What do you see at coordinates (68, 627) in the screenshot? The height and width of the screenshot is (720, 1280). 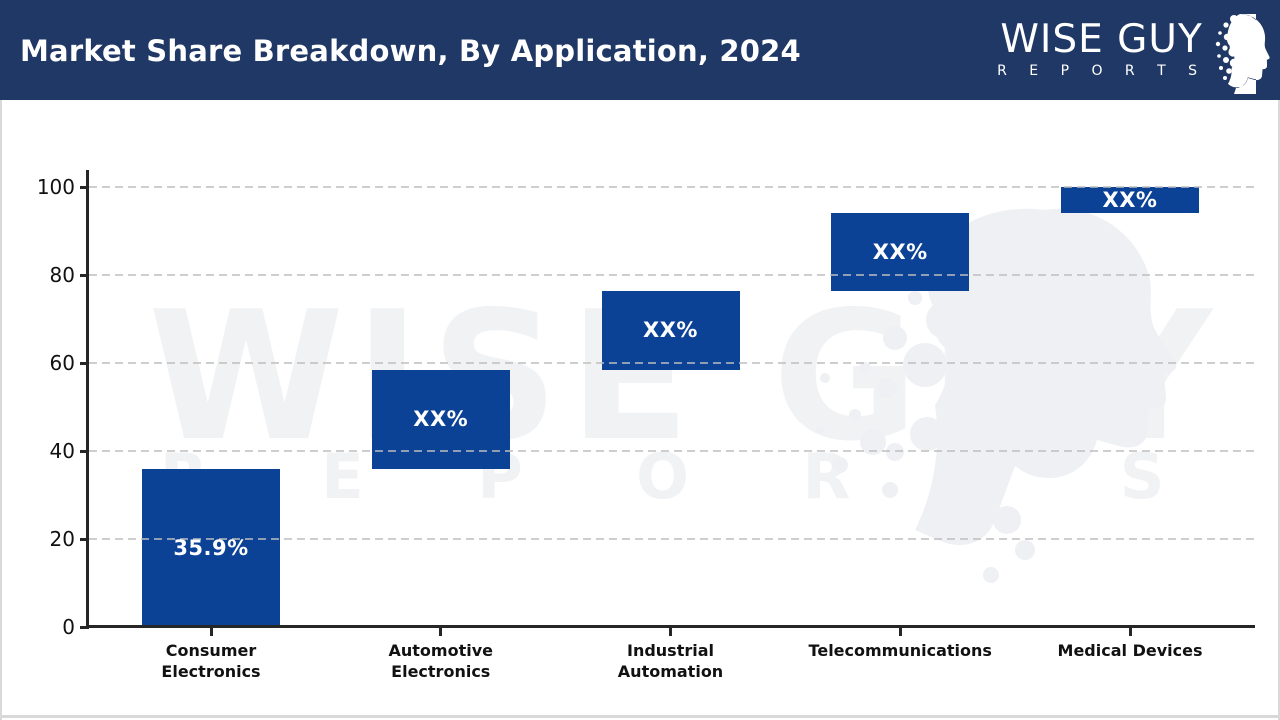 I see `y-tick-label-0: 0` at bounding box center [68, 627].